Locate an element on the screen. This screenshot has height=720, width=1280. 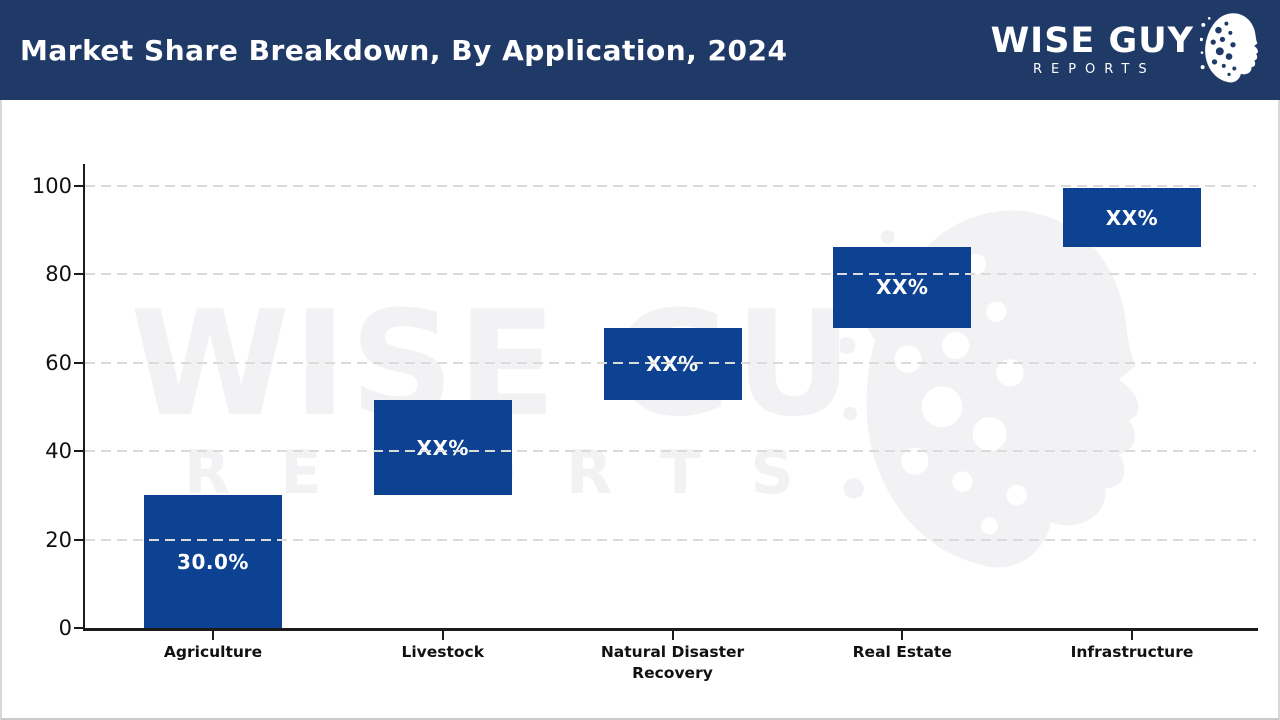
bar: 30.0% is located at coordinates (213, 561).